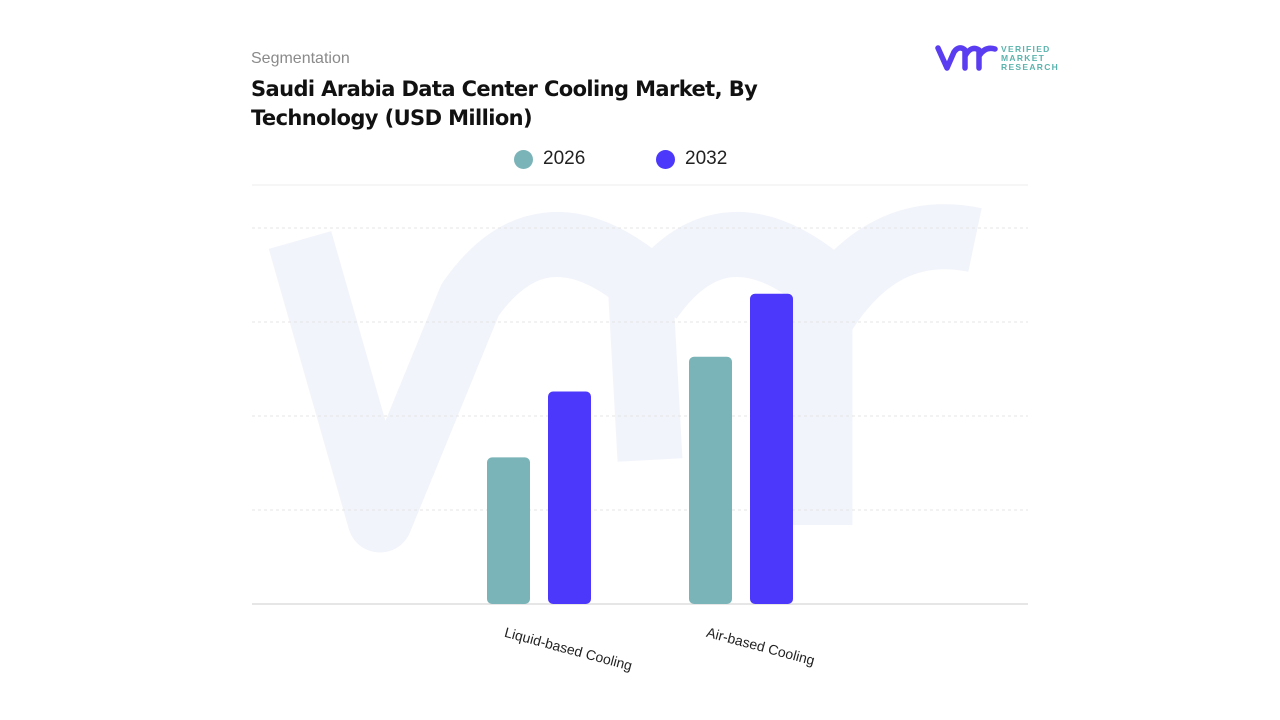  I want to click on logo-text-line: RESEARCH, so click(1030, 67).